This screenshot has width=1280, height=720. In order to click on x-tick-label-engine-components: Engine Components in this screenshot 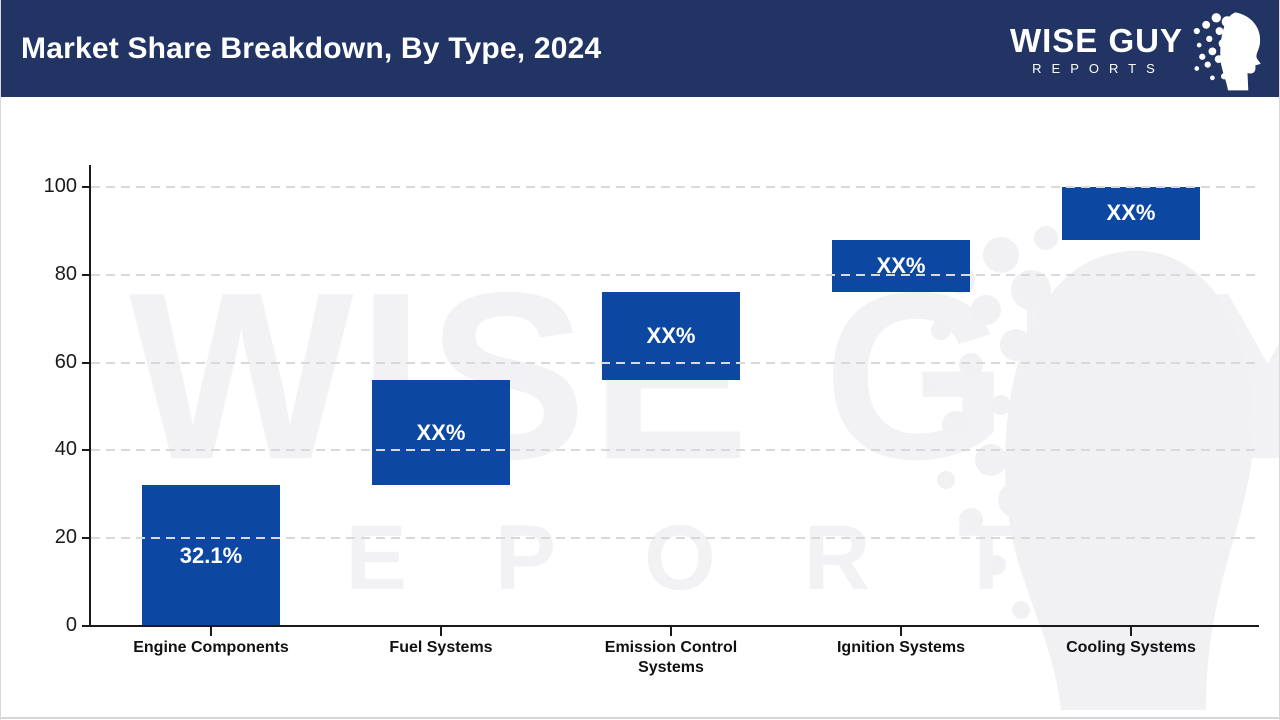, I will do `click(211, 647)`.